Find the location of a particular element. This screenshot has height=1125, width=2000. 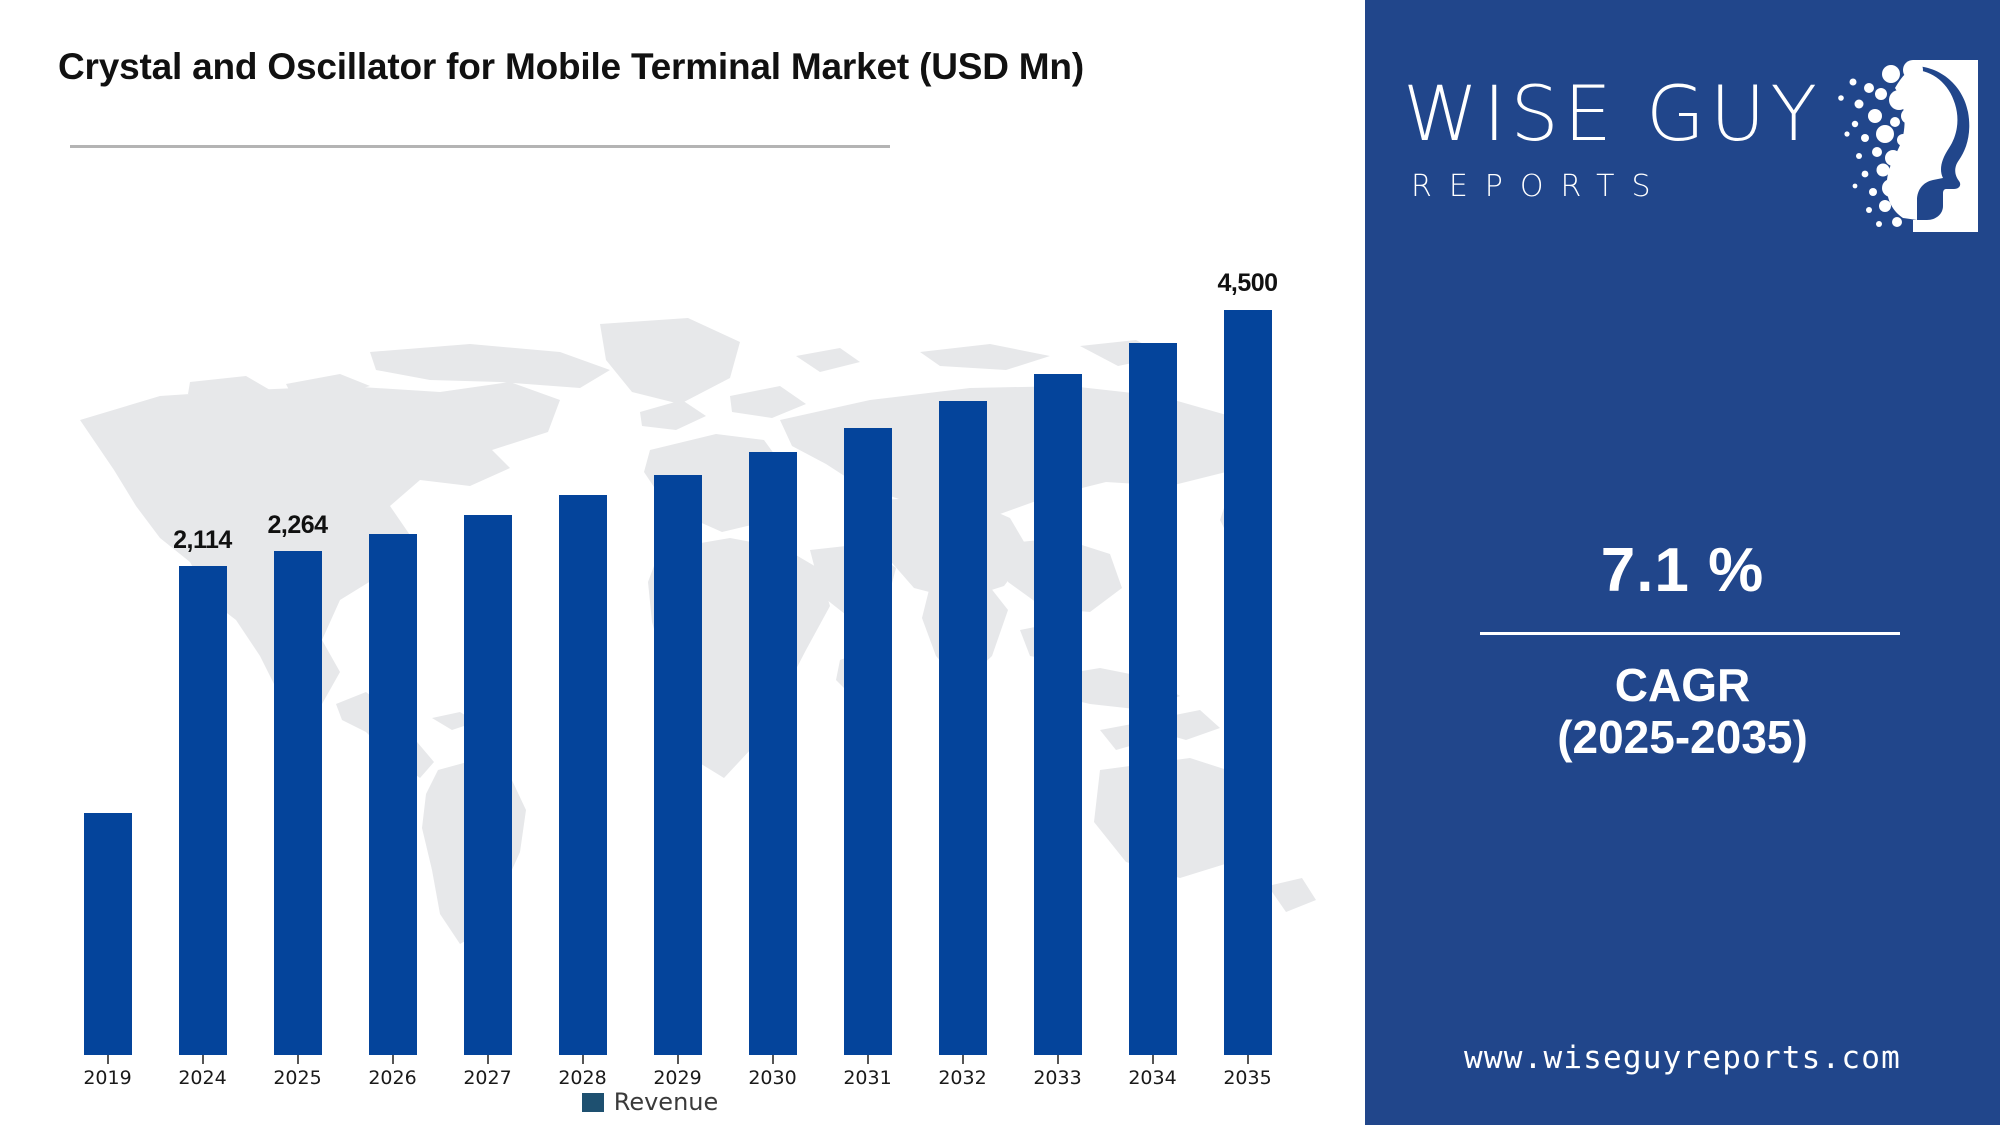

legend-label-revenue: Revenue is located at coordinates (666, 1102).